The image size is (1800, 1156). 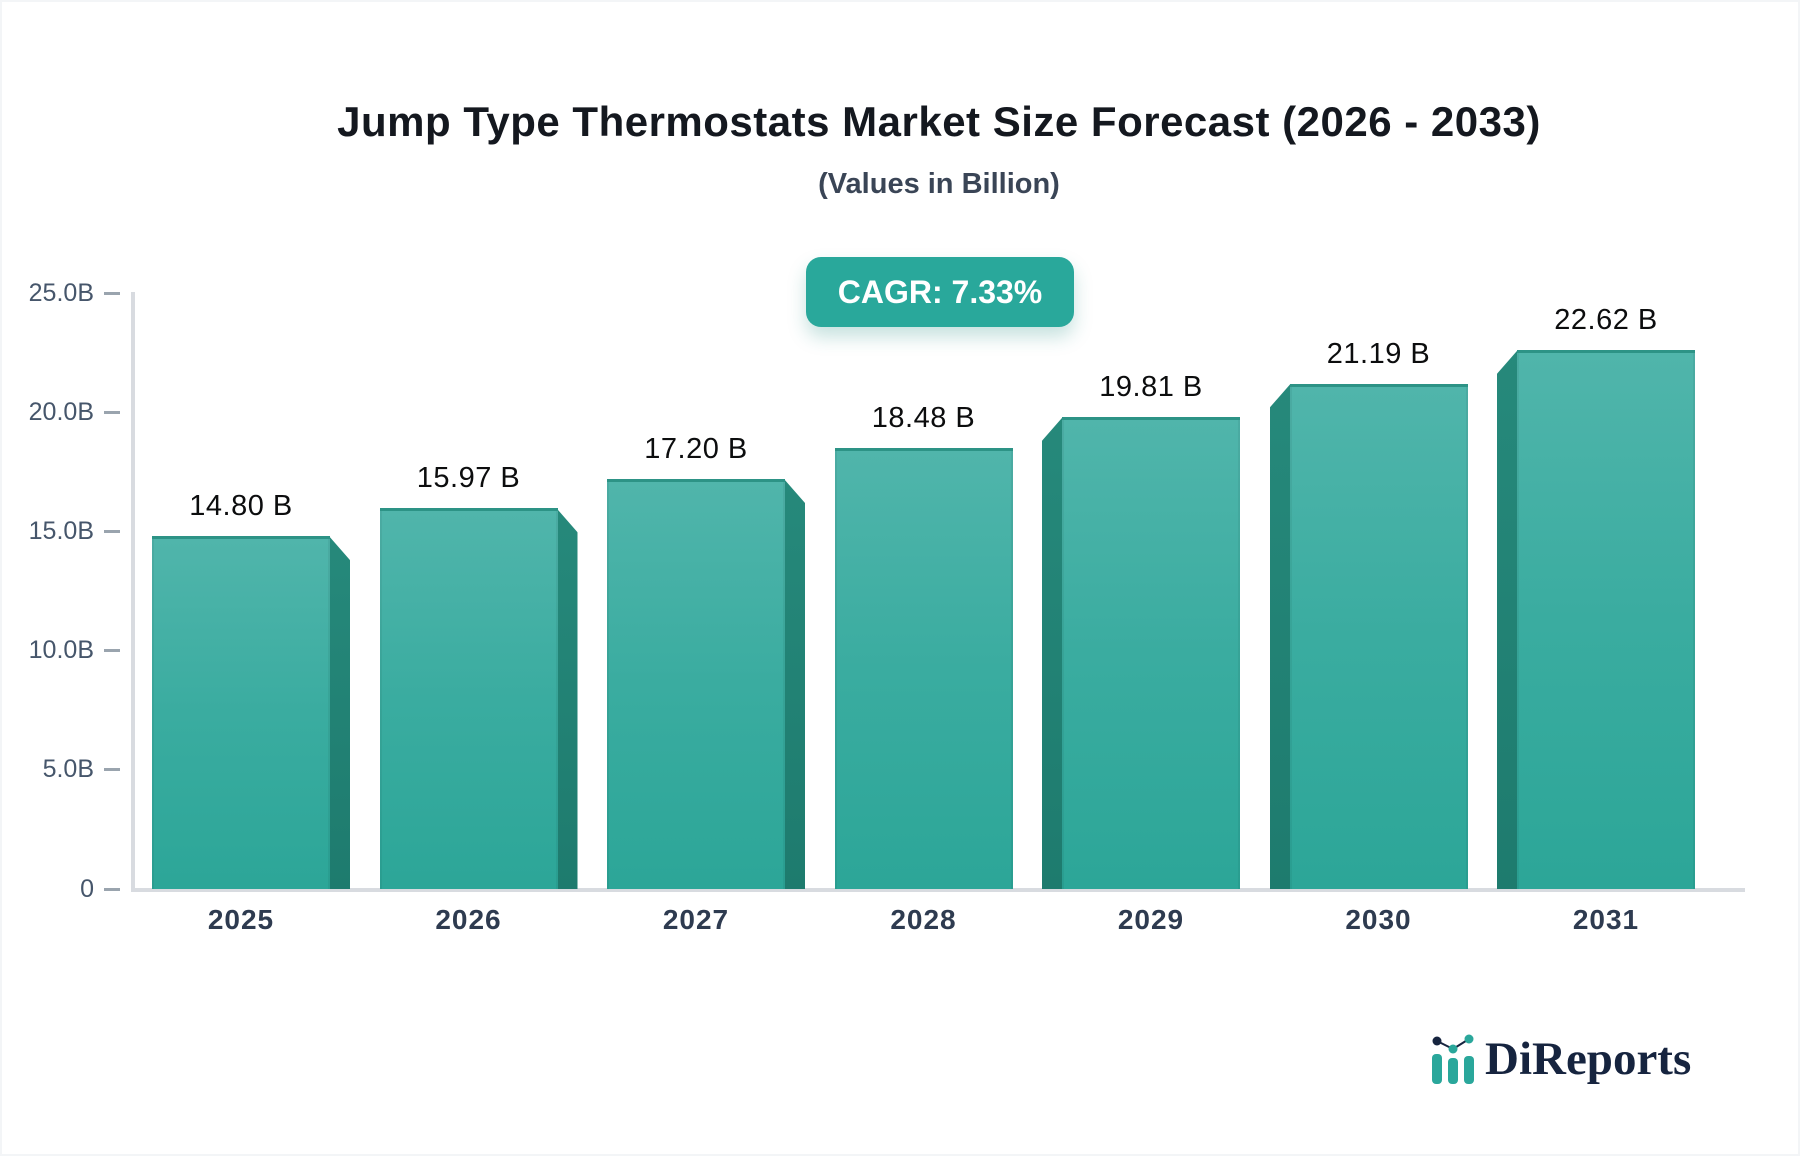 I want to click on bar-2026, so click(x=468, y=698).